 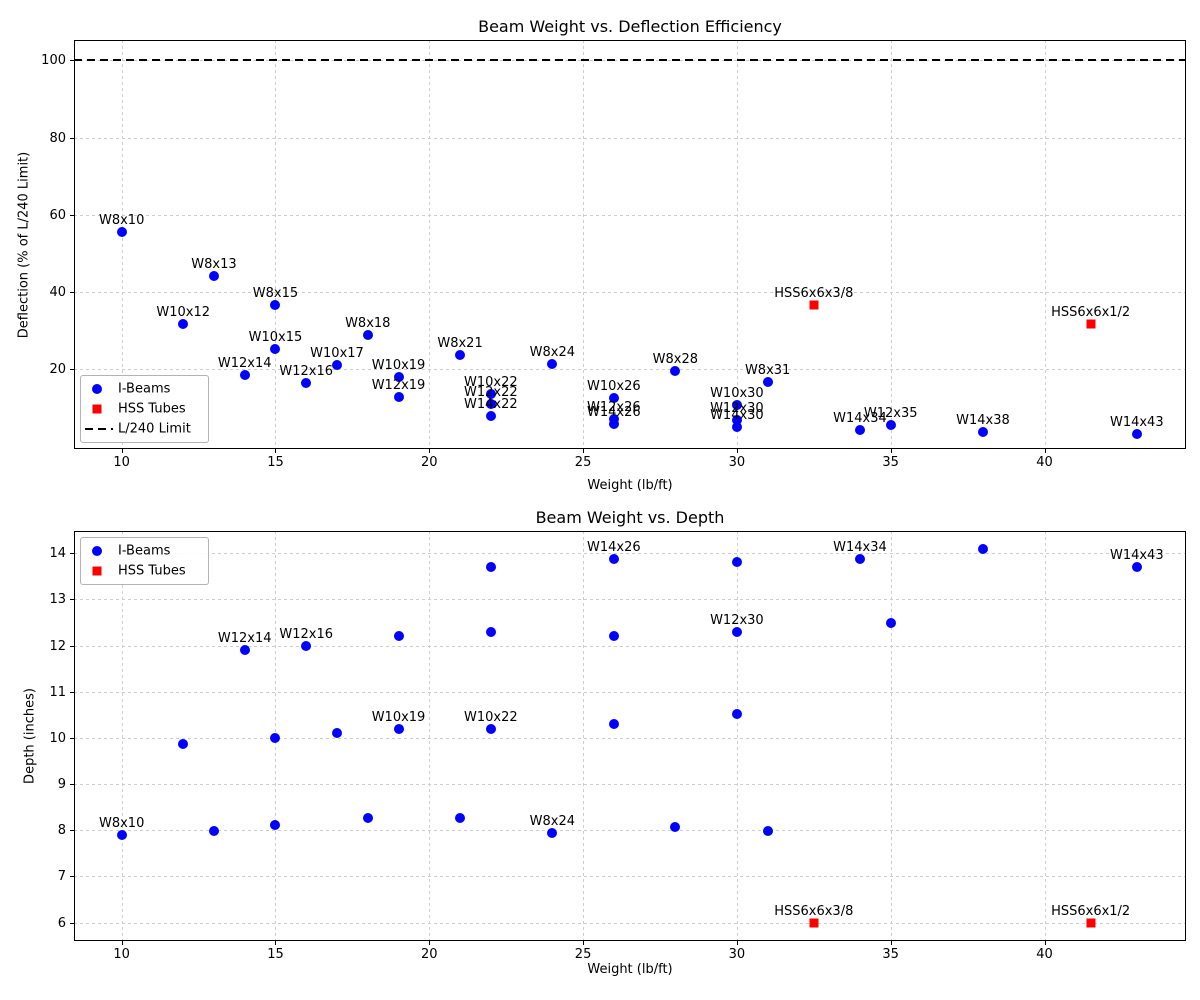 I want to click on y-tick-label: 80, so click(x=57, y=138).